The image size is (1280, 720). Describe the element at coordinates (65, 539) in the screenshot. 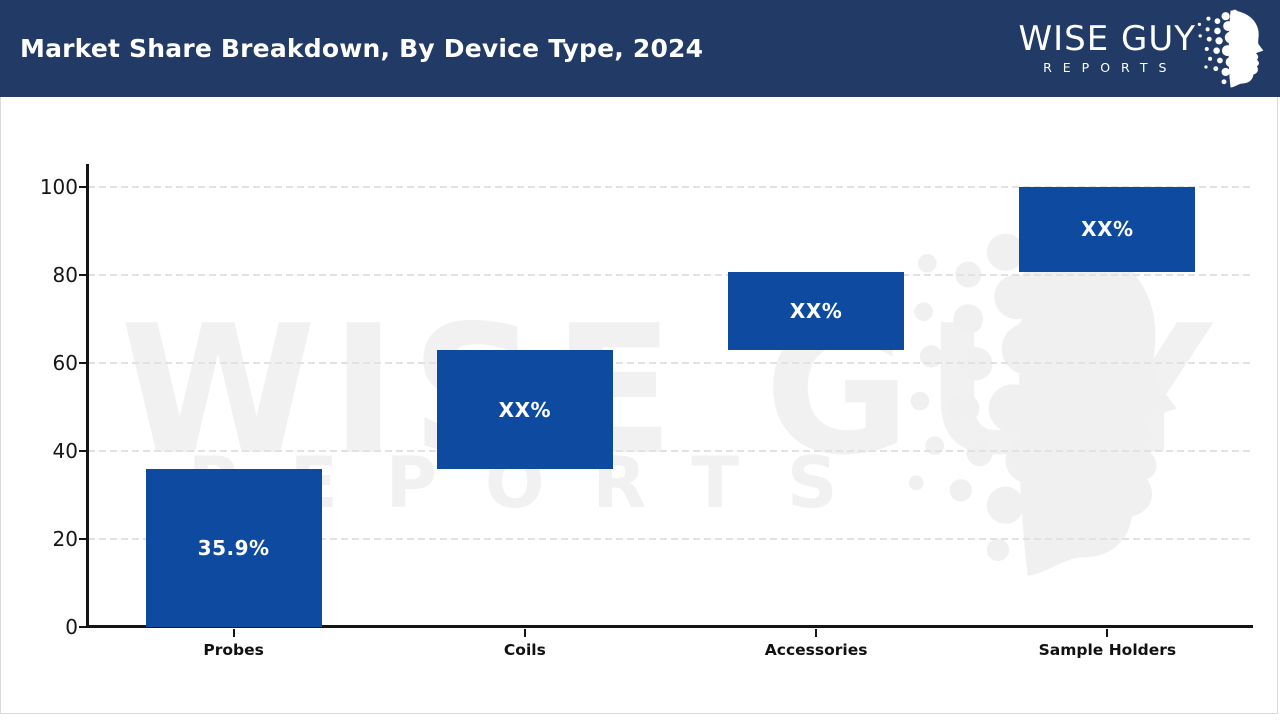

I see `y-tick-label: 20` at that location.